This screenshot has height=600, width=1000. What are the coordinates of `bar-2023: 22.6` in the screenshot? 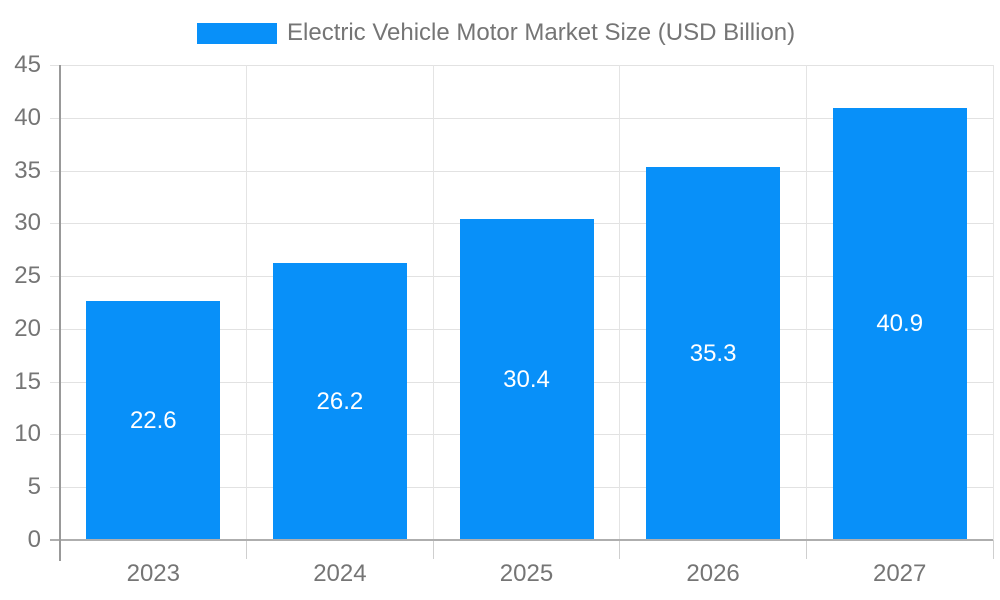 It's located at (153, 420).